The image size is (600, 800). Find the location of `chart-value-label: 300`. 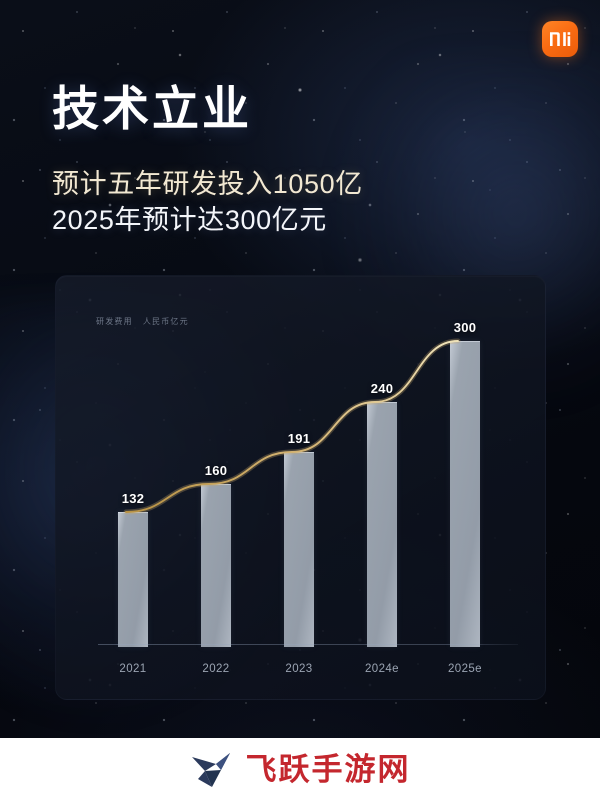

chart-value-label: 300 is located at coordinates (465, 327).